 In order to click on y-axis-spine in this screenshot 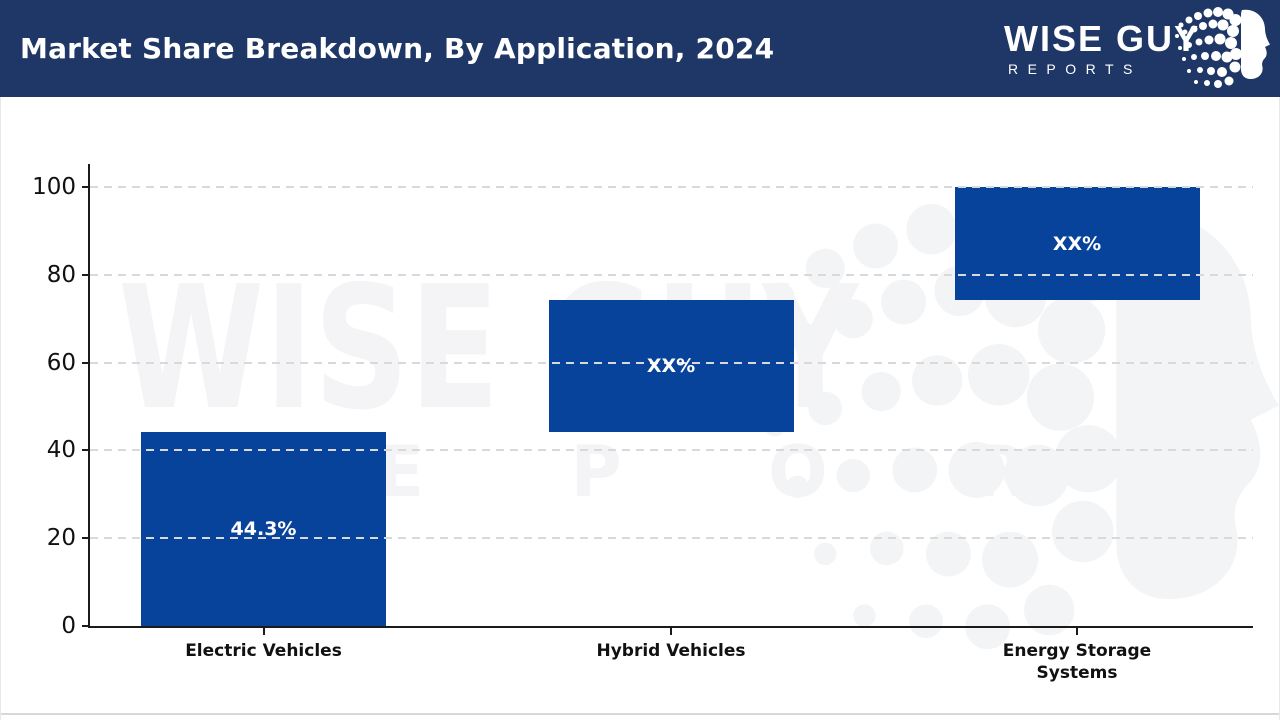, I will do `click(89, 396)`.